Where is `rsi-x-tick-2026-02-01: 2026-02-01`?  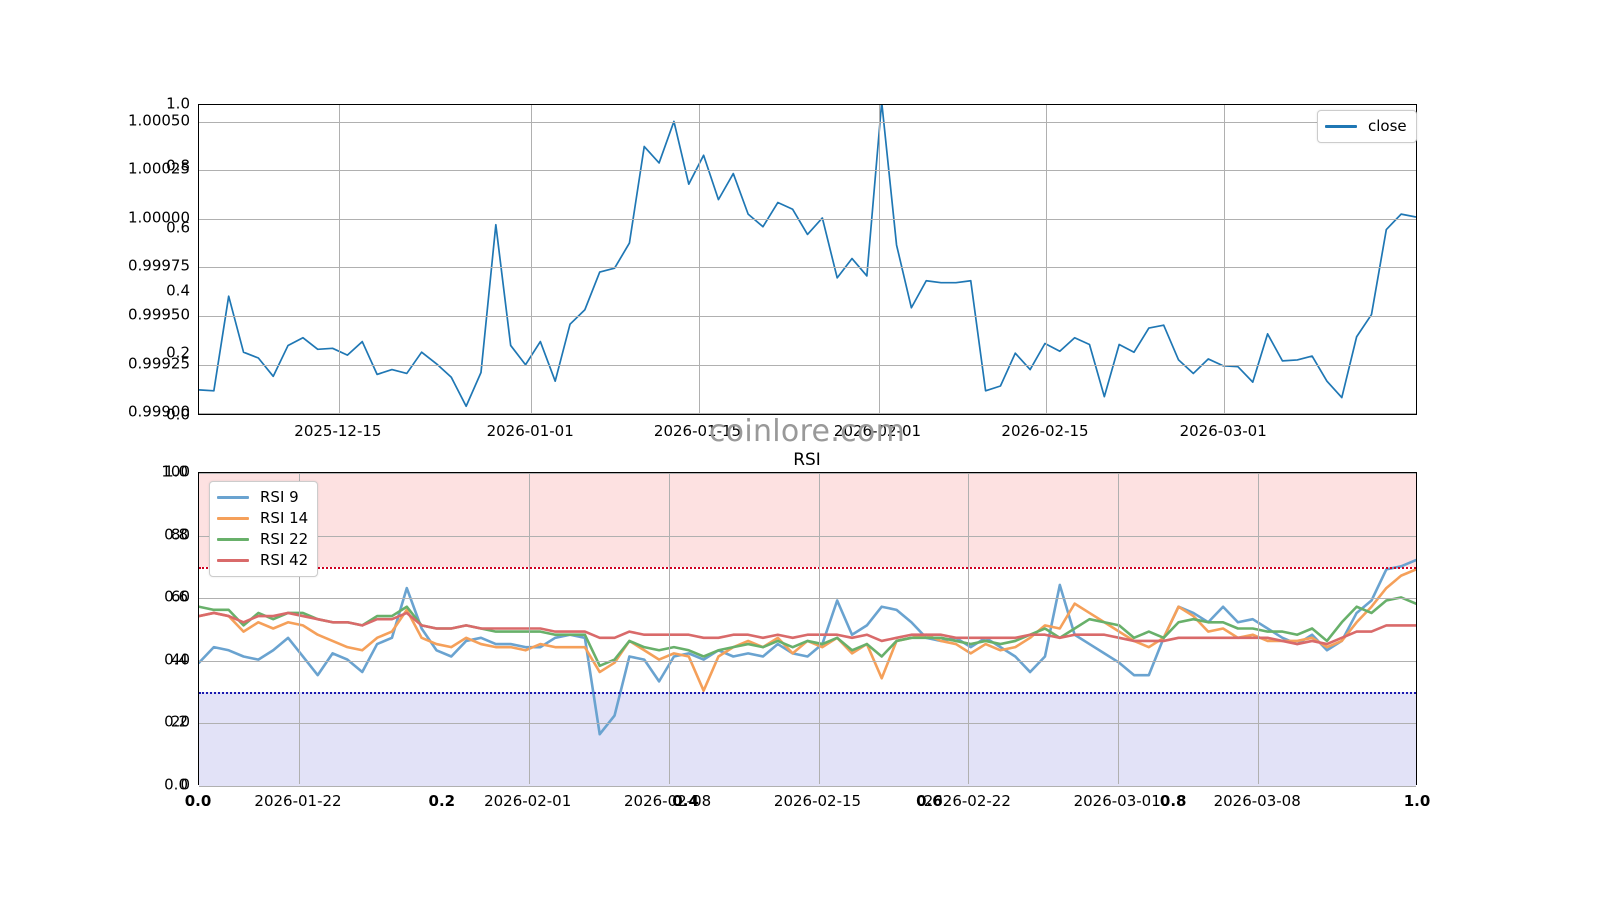 rsi-x-tick-2026-02-01: 2026-02-01 is located at coordinates (528, 801).